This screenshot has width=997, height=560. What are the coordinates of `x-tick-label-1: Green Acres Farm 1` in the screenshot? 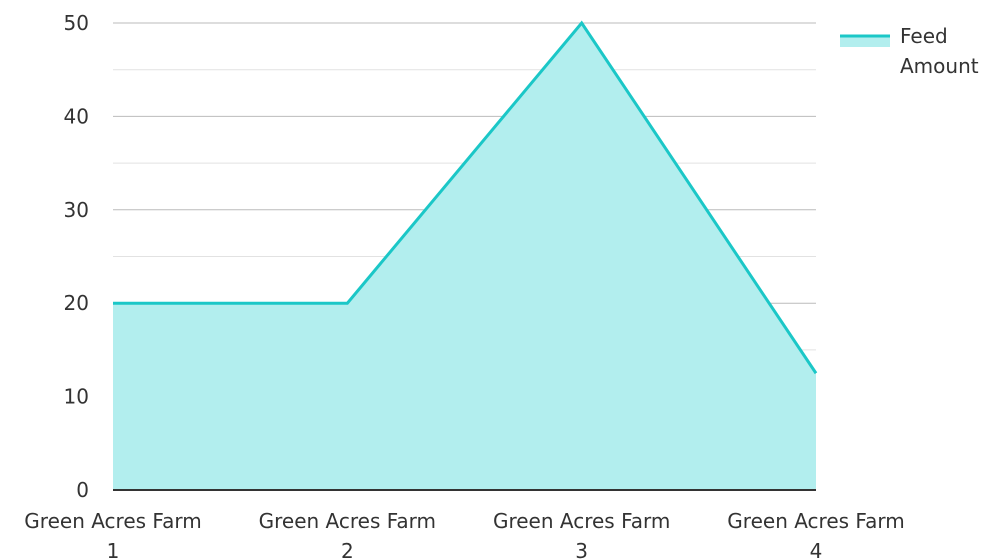 It's located at (112, 534).